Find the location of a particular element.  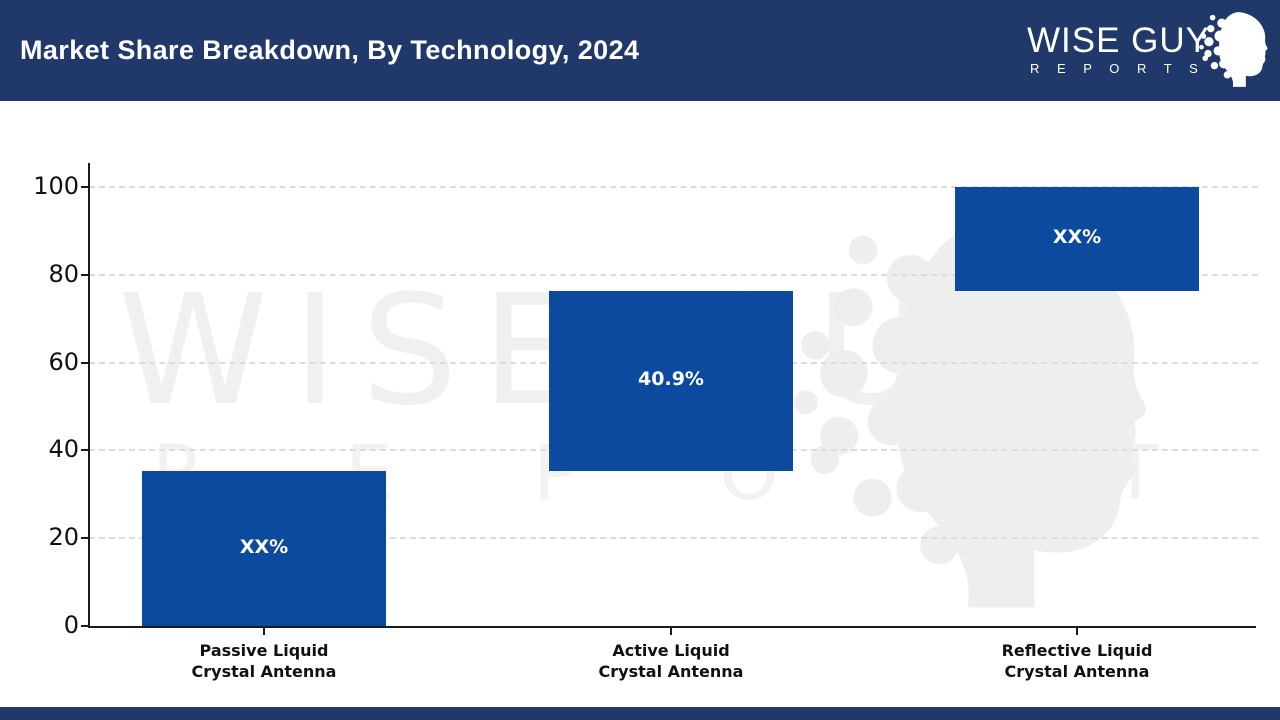

x-axis-category-label: Passive Liquid Crystal Antenna is located at coordinates (264, 661).